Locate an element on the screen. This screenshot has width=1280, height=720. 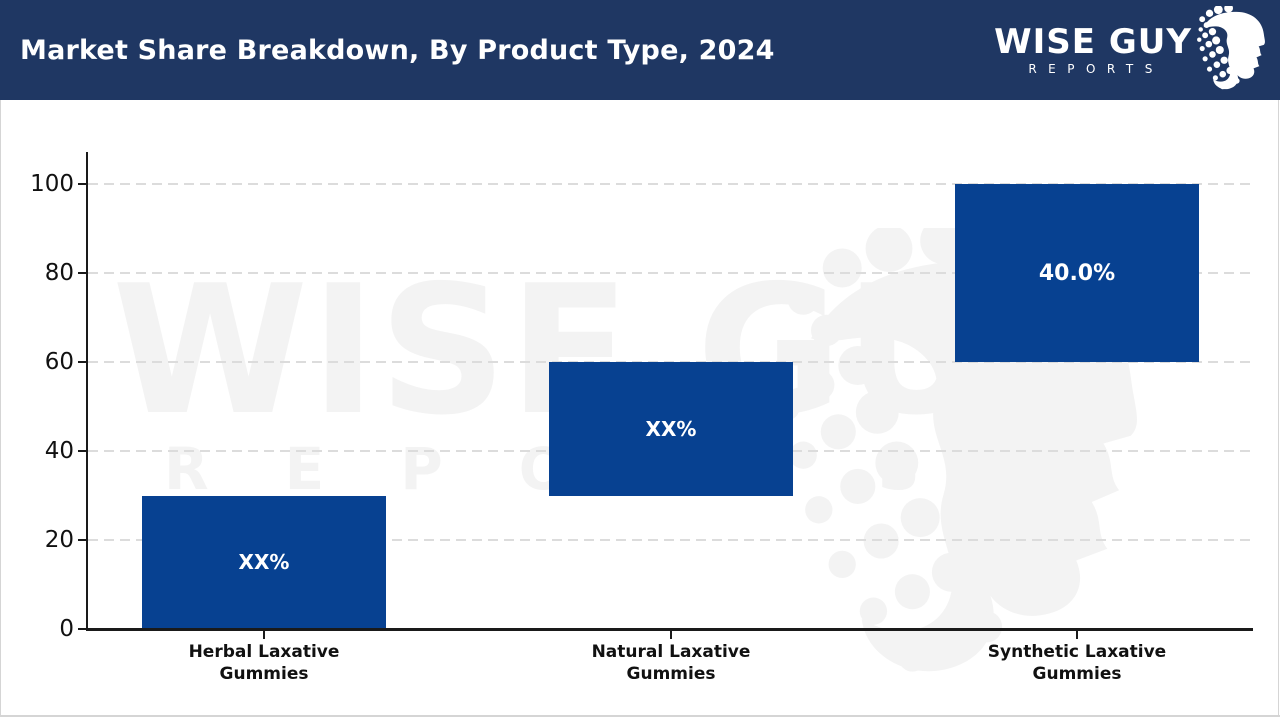
category-label: Natural Laxative Gummies is located at coordinates (671, 663).